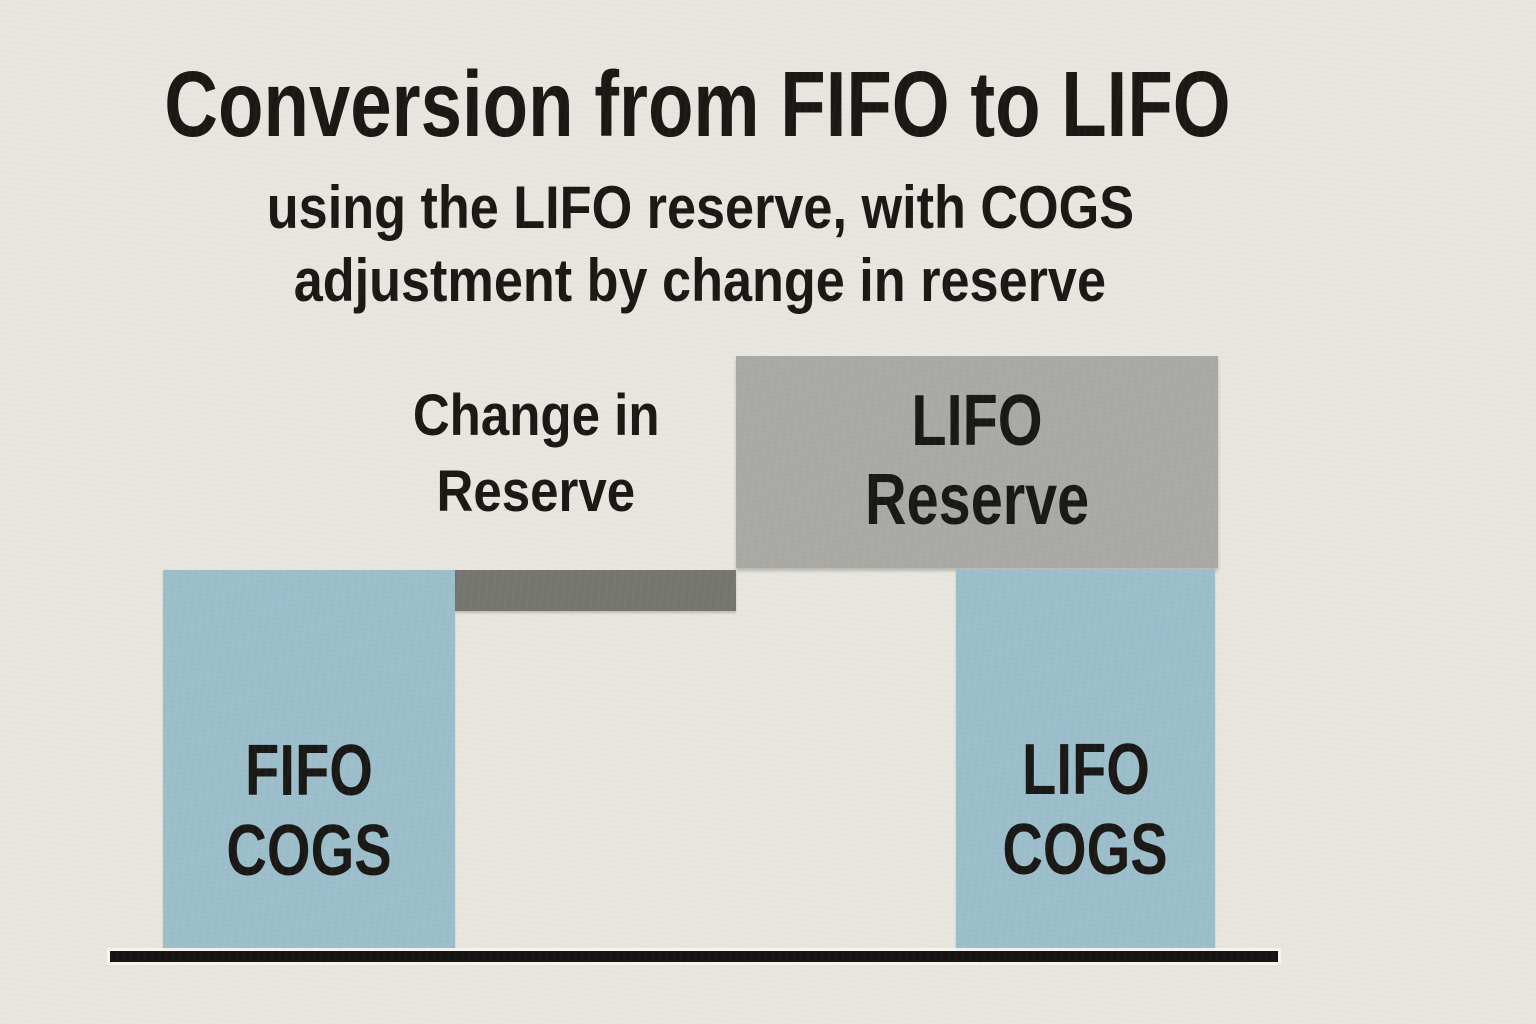 The width and height of the screenshot is (1536, 1024). I want to click on lifo-cogs-bar: LIFO COGS, so click(1085, 759).